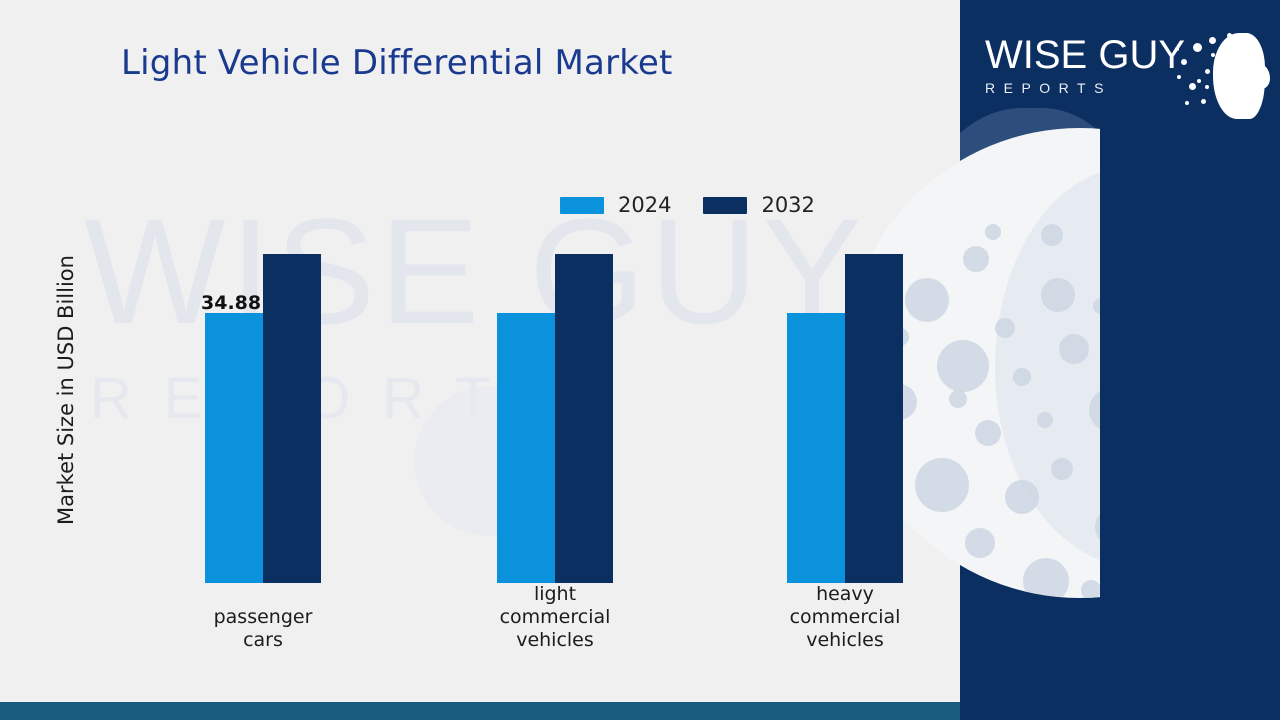 This screenshot has height=720, width=1280. I want to click on logo-face-nose, so click(1259, 76).